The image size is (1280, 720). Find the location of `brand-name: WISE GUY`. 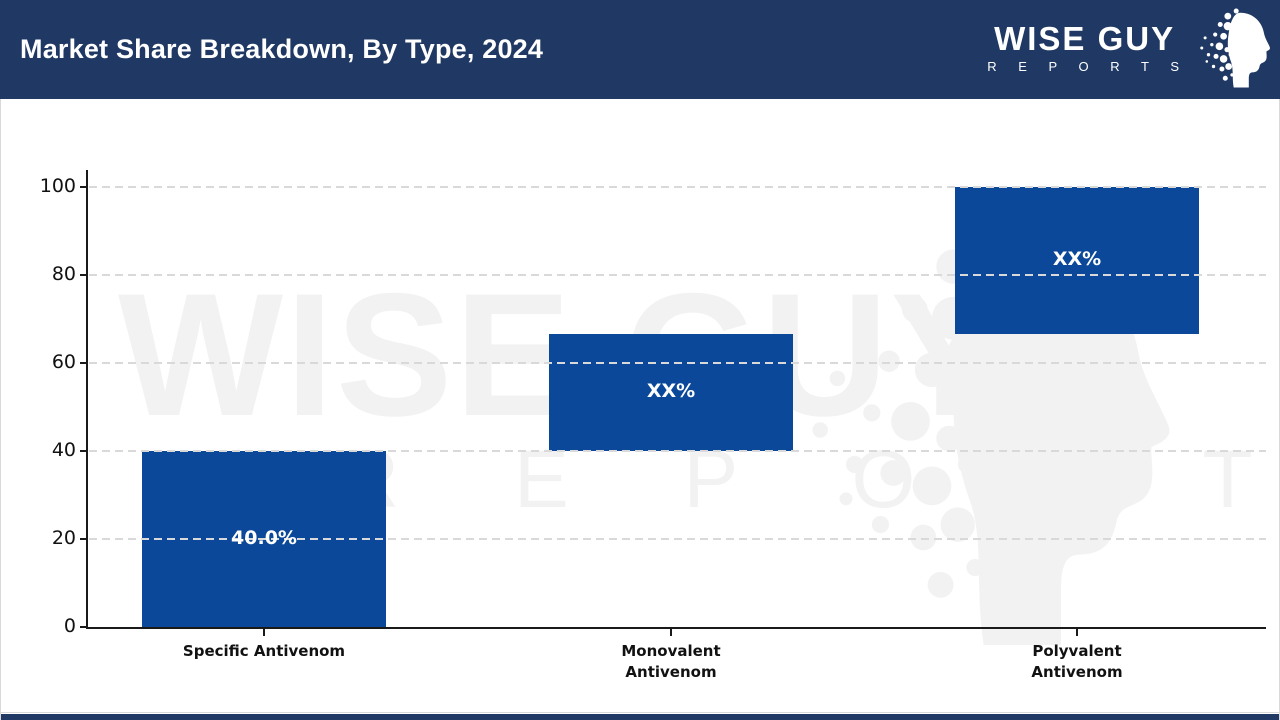

brand-name: WISE GUY is located at coordinates (1085, 38).